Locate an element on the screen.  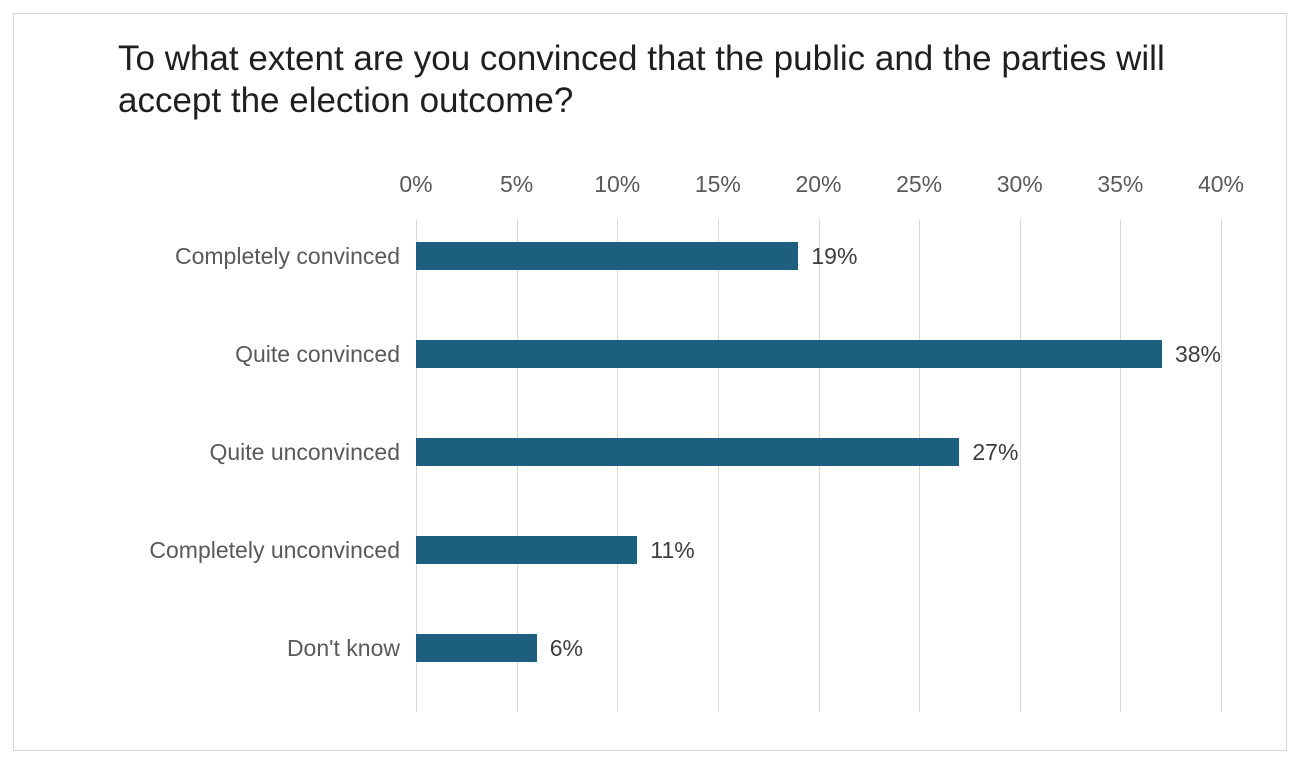
x-tick-label: 5% is located at coordinates (517, 184).